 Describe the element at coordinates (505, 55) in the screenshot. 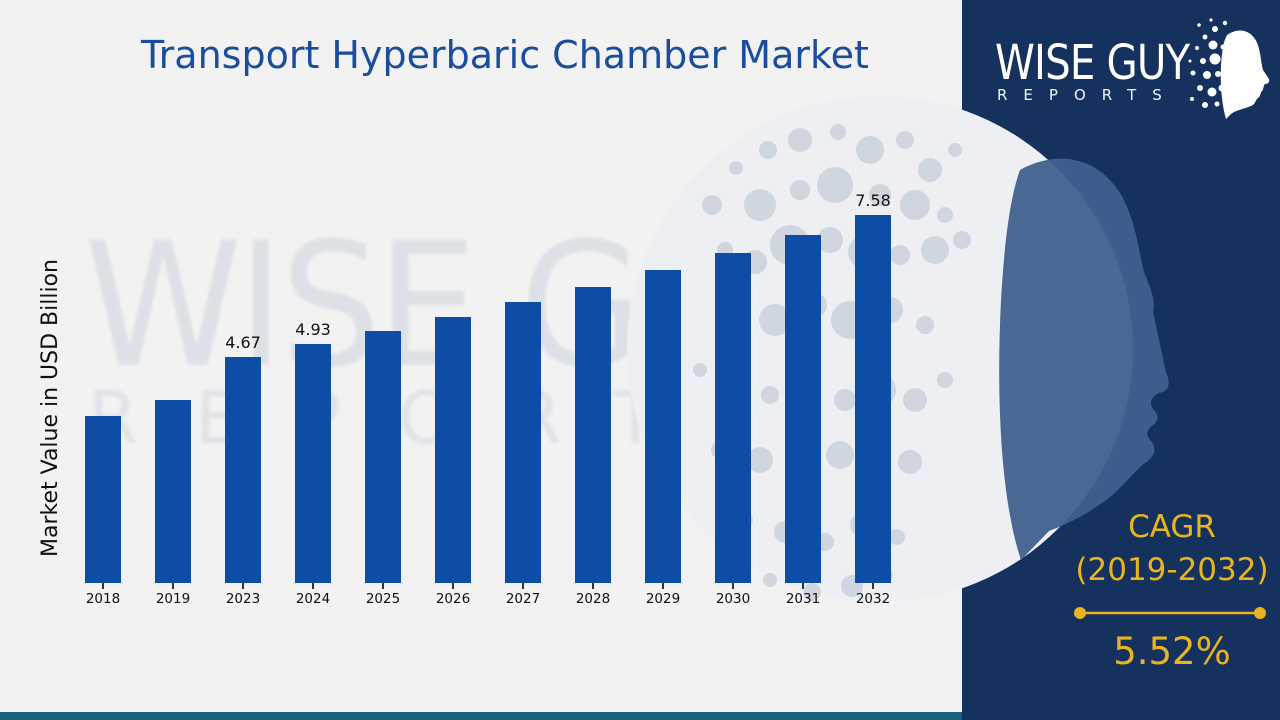

I see `chart-title: Transport Hyperbaric Chamber Market` at that location.